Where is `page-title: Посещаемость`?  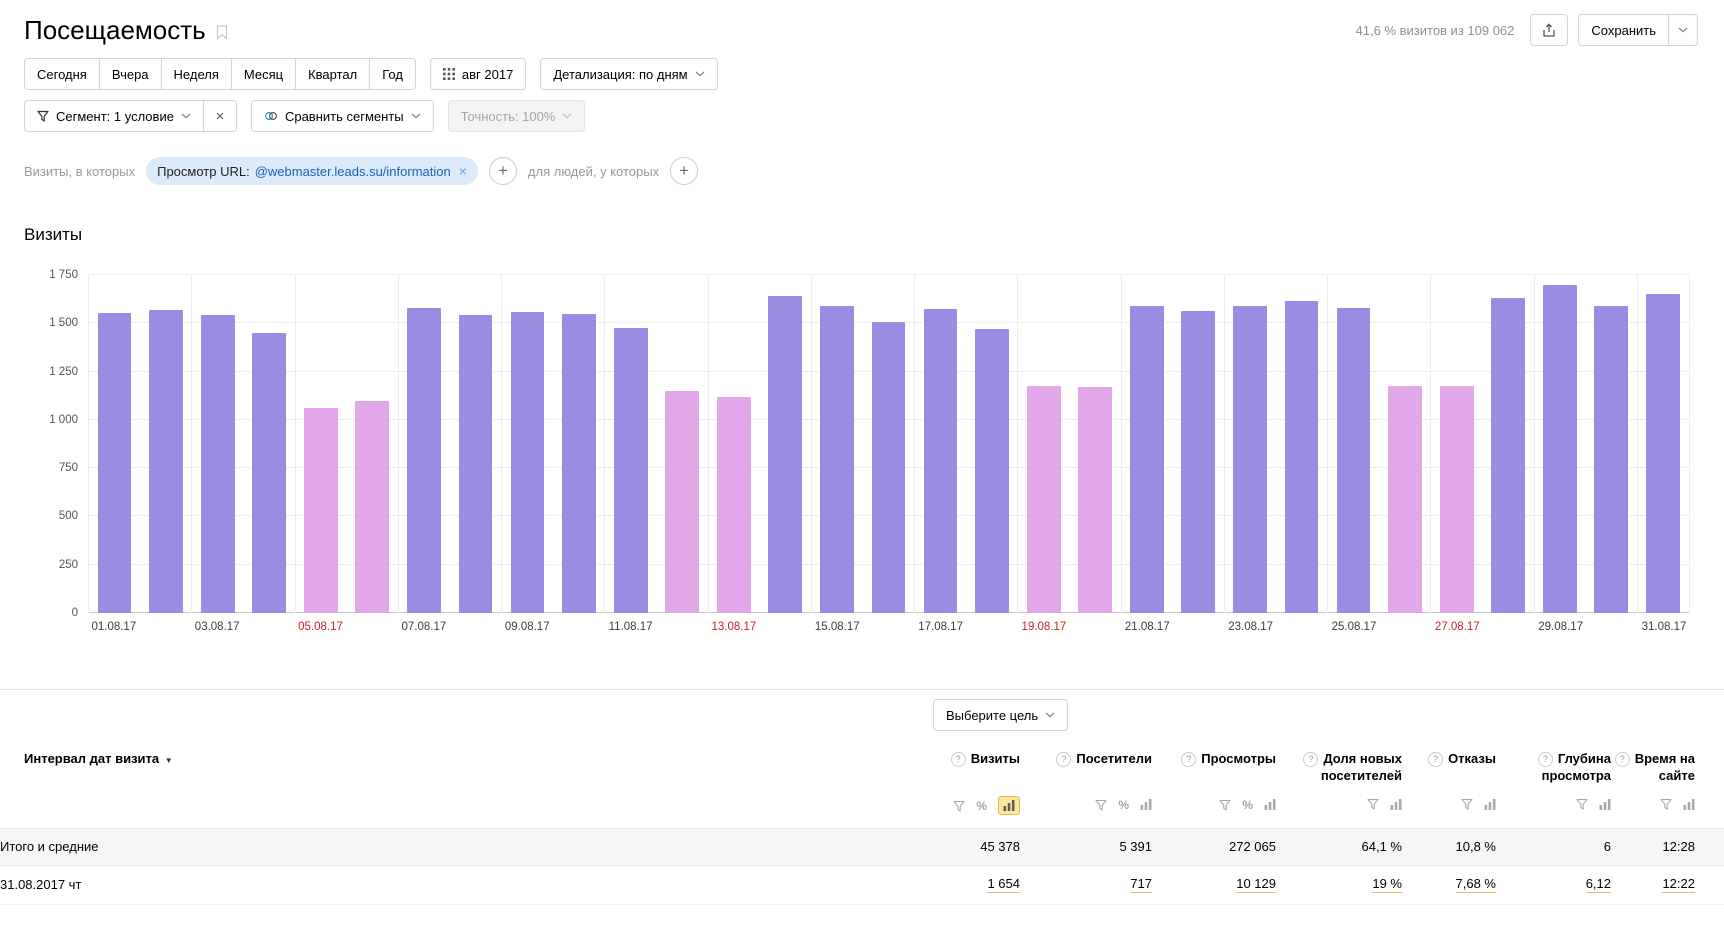
page-title: Посещаемость is located at coordinates (115, 29).